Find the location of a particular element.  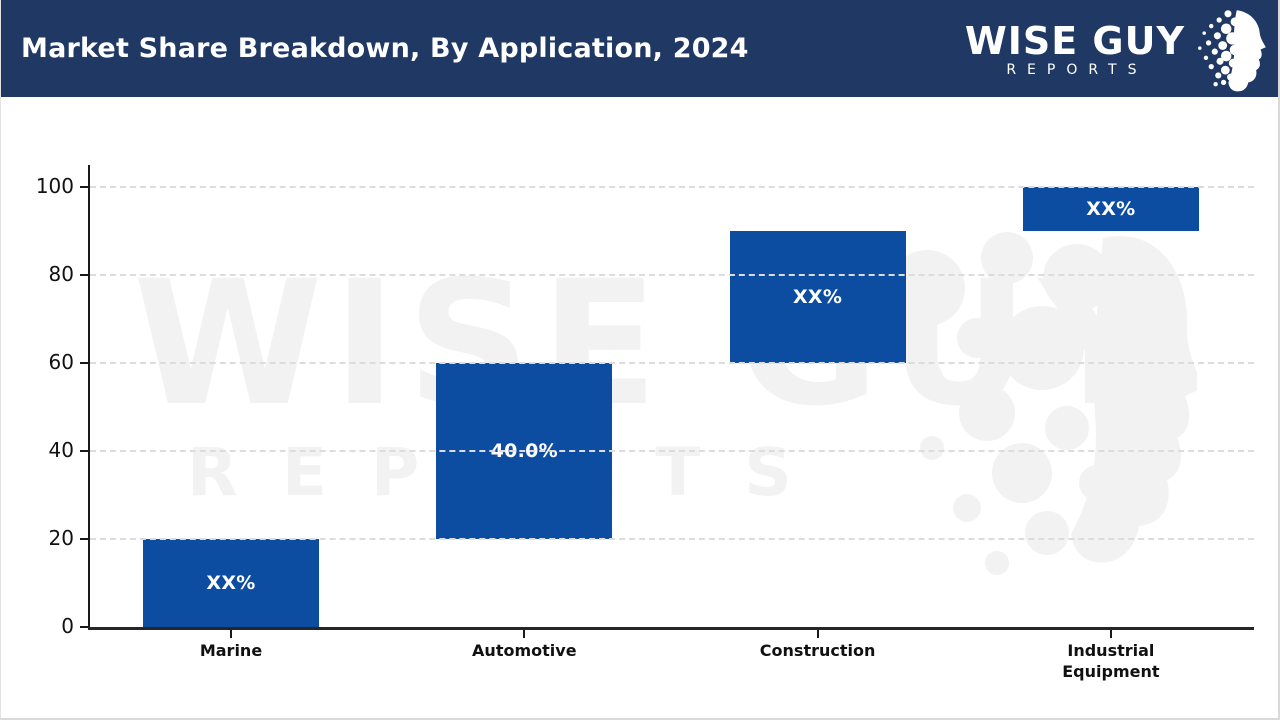

brand-head-icon is located at coordinates (1232, 50).